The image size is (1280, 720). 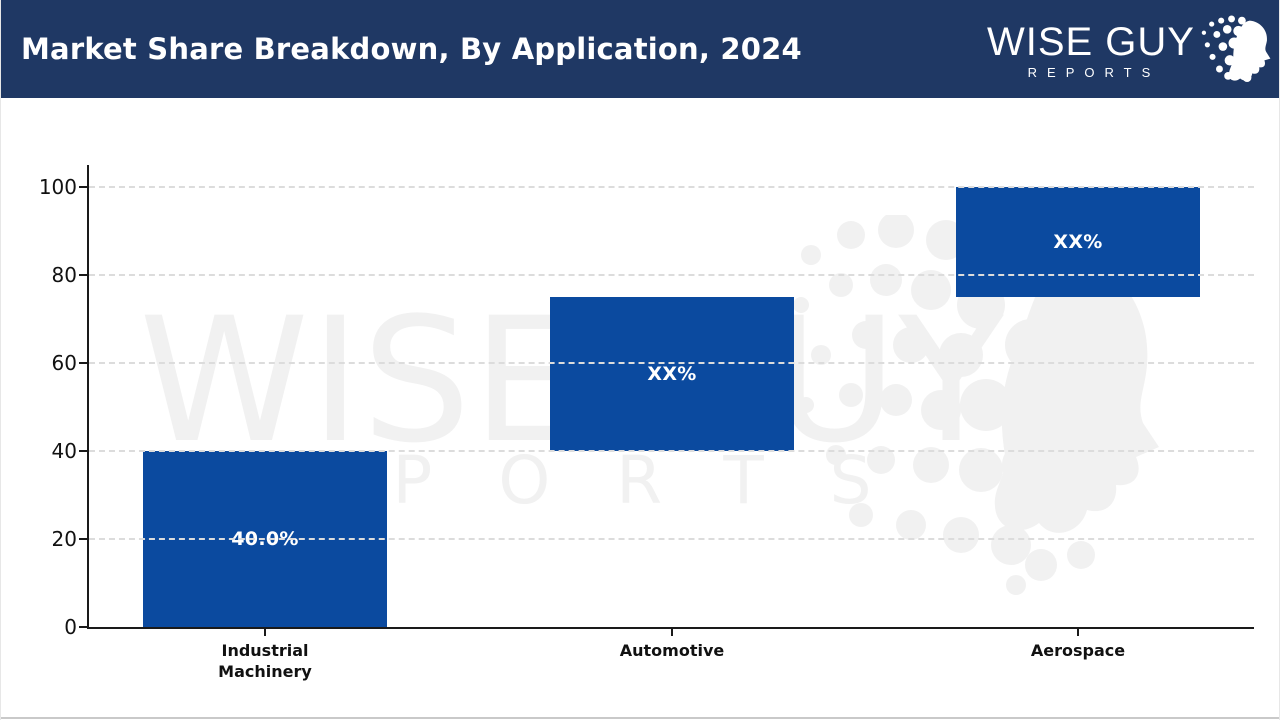 I want to click on y-tick-label-60: 60, so click(x=64, y=363).